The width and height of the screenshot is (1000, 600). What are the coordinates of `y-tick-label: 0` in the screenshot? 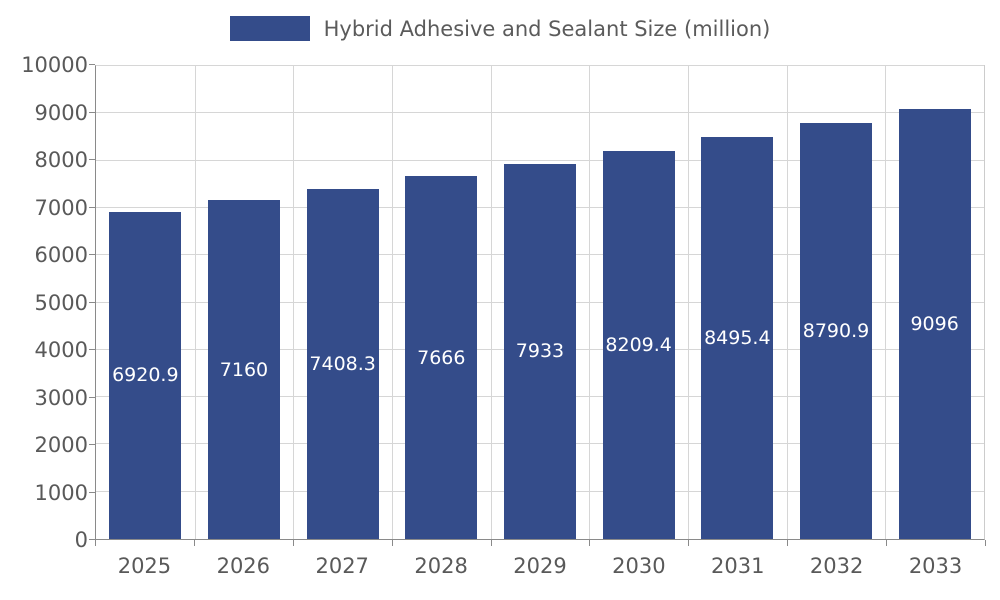 It's located at (81, 540).